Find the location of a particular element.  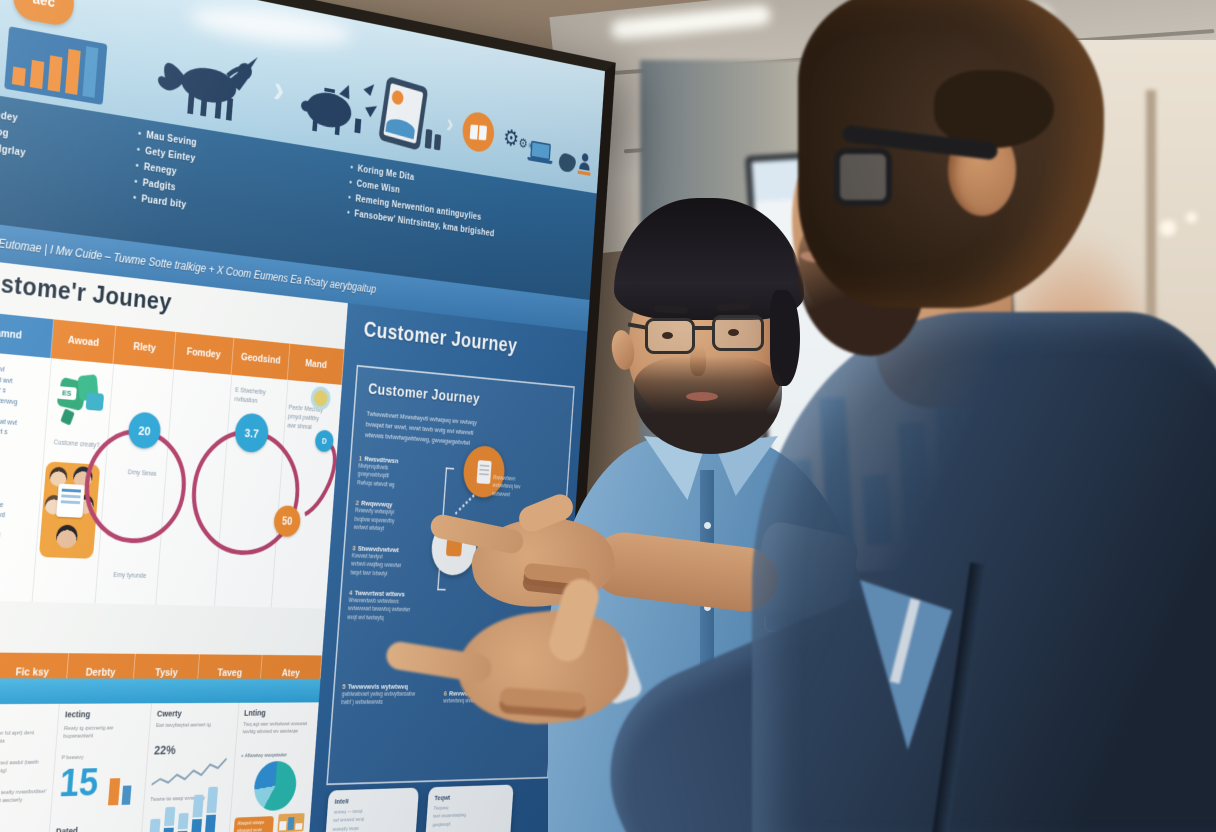

unicorn-icon is located at coordinates (207, 78).